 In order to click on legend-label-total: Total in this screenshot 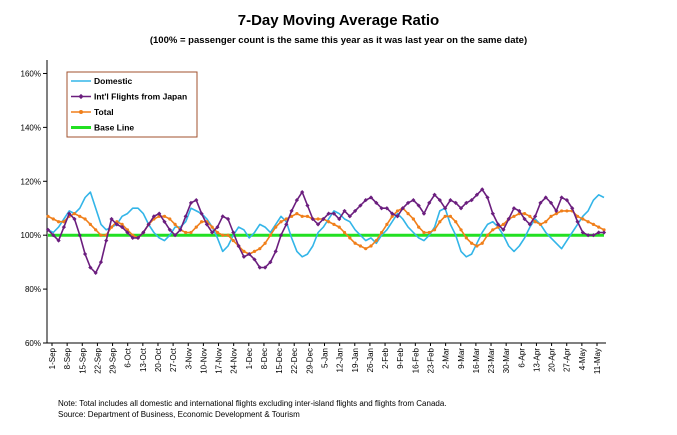, I will do `click(104, 112)`.